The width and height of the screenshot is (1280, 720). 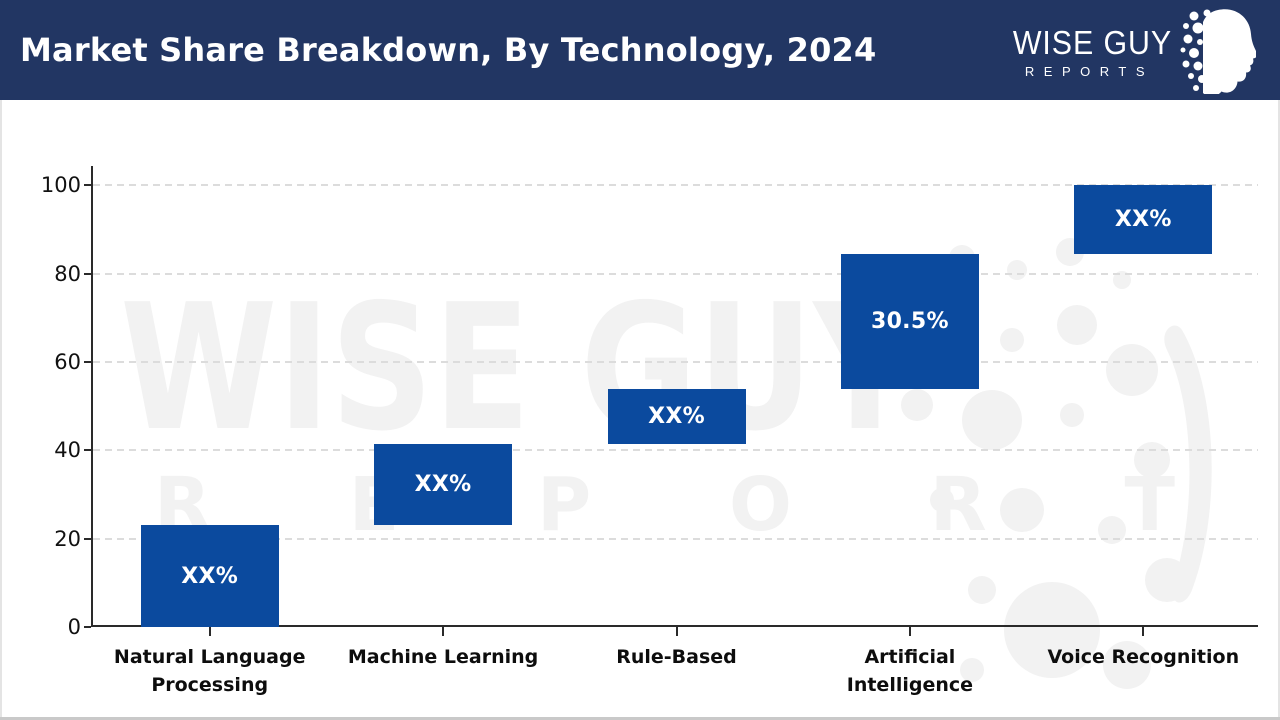 I want to click on y-tick-label: 40, so click(x=67, y=450).